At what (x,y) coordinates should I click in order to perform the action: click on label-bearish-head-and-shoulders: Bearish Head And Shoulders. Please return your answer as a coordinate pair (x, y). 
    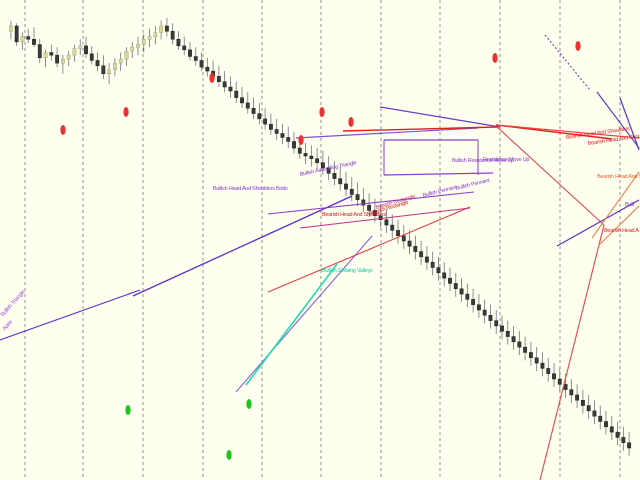
    Looking at the image, I should click on (354, 215).